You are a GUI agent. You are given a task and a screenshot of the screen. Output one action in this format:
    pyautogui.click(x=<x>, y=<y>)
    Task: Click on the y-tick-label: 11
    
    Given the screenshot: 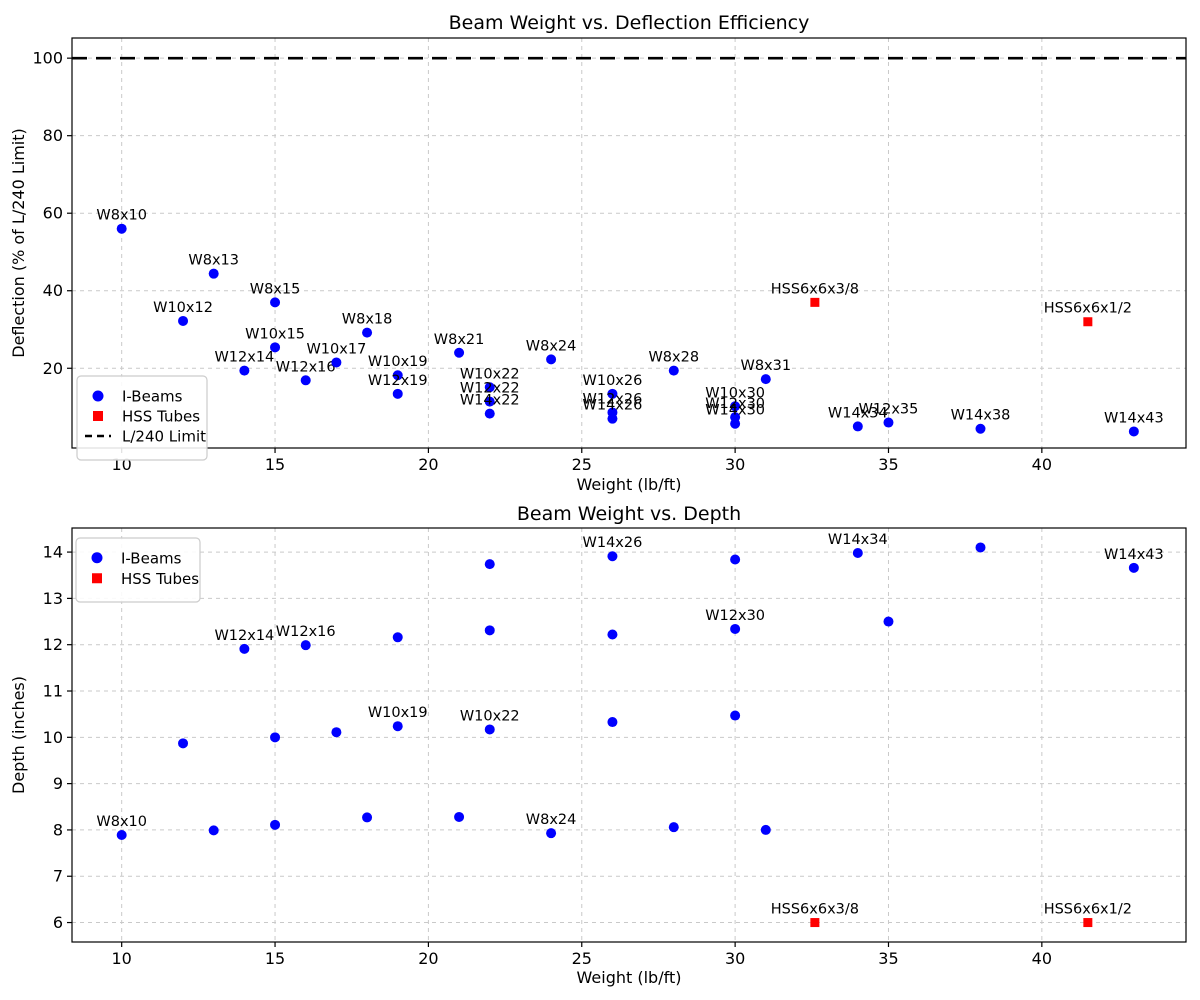 What is the action you would take?
    pyautogui.click(x=53, y=691)
    